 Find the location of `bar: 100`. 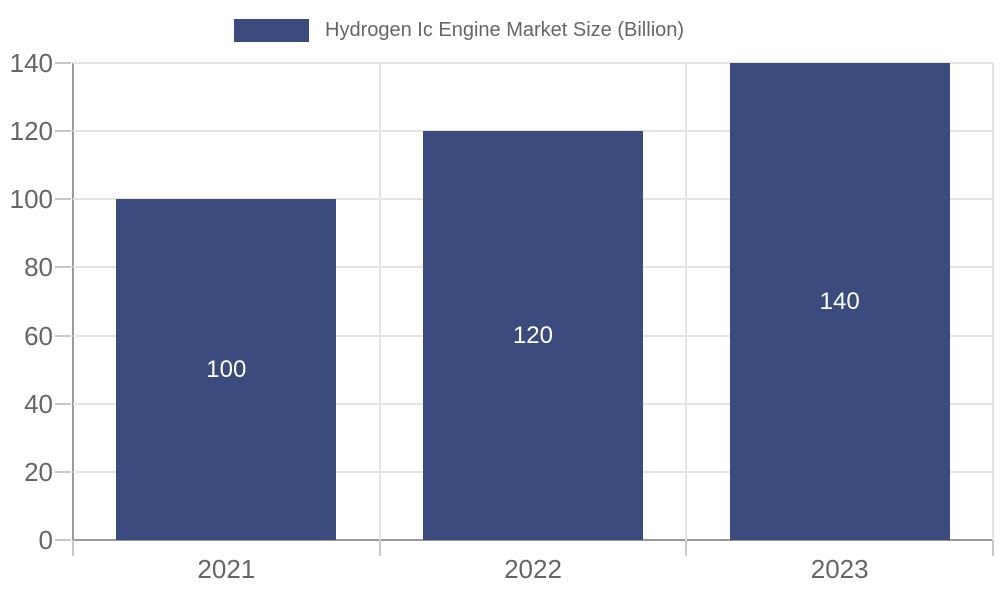

bar: 100 is located at coordinates (226, 369).